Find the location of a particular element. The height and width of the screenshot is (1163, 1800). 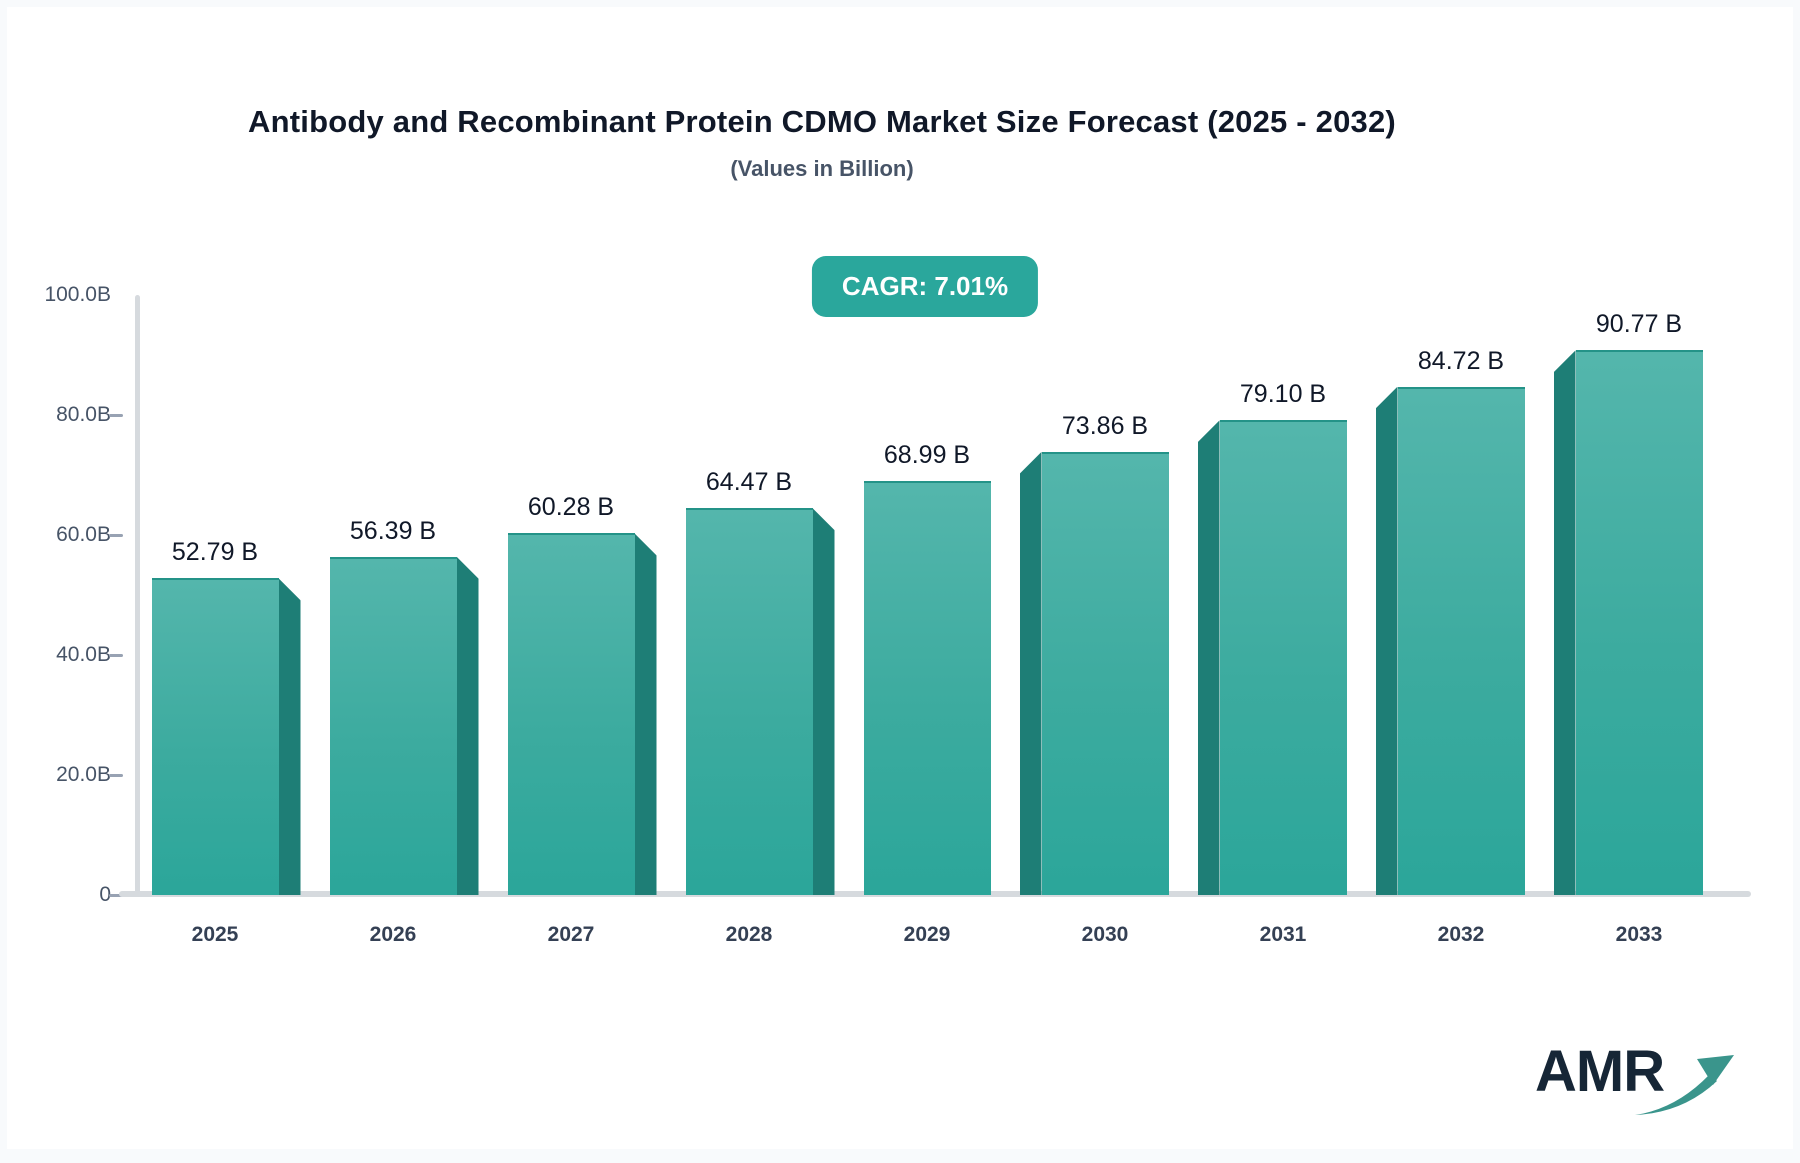

bar-2032 is located at coordinates (1461, 640).